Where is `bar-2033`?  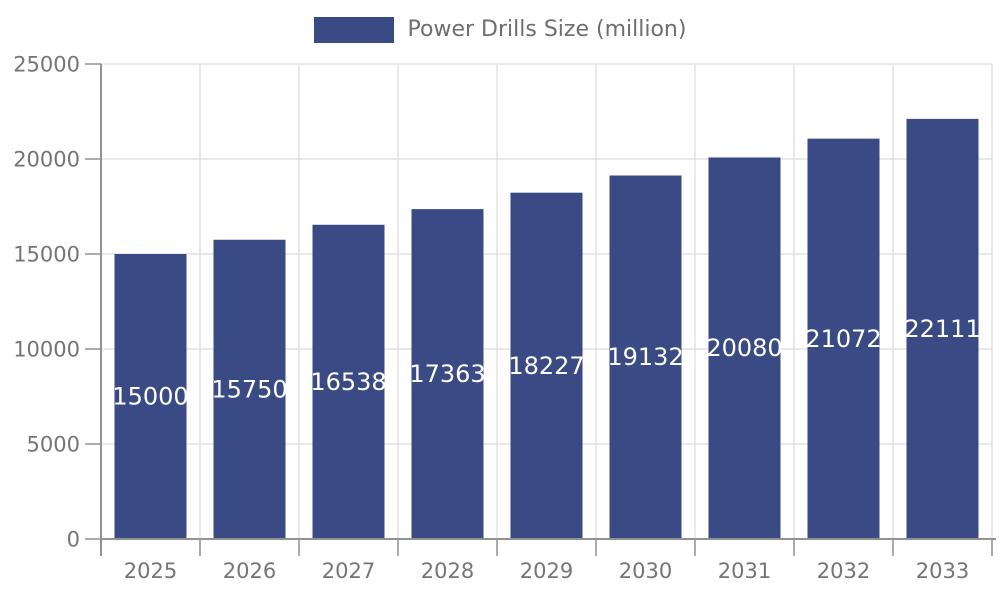
bar-2033 is located at coordinates (942, 329).